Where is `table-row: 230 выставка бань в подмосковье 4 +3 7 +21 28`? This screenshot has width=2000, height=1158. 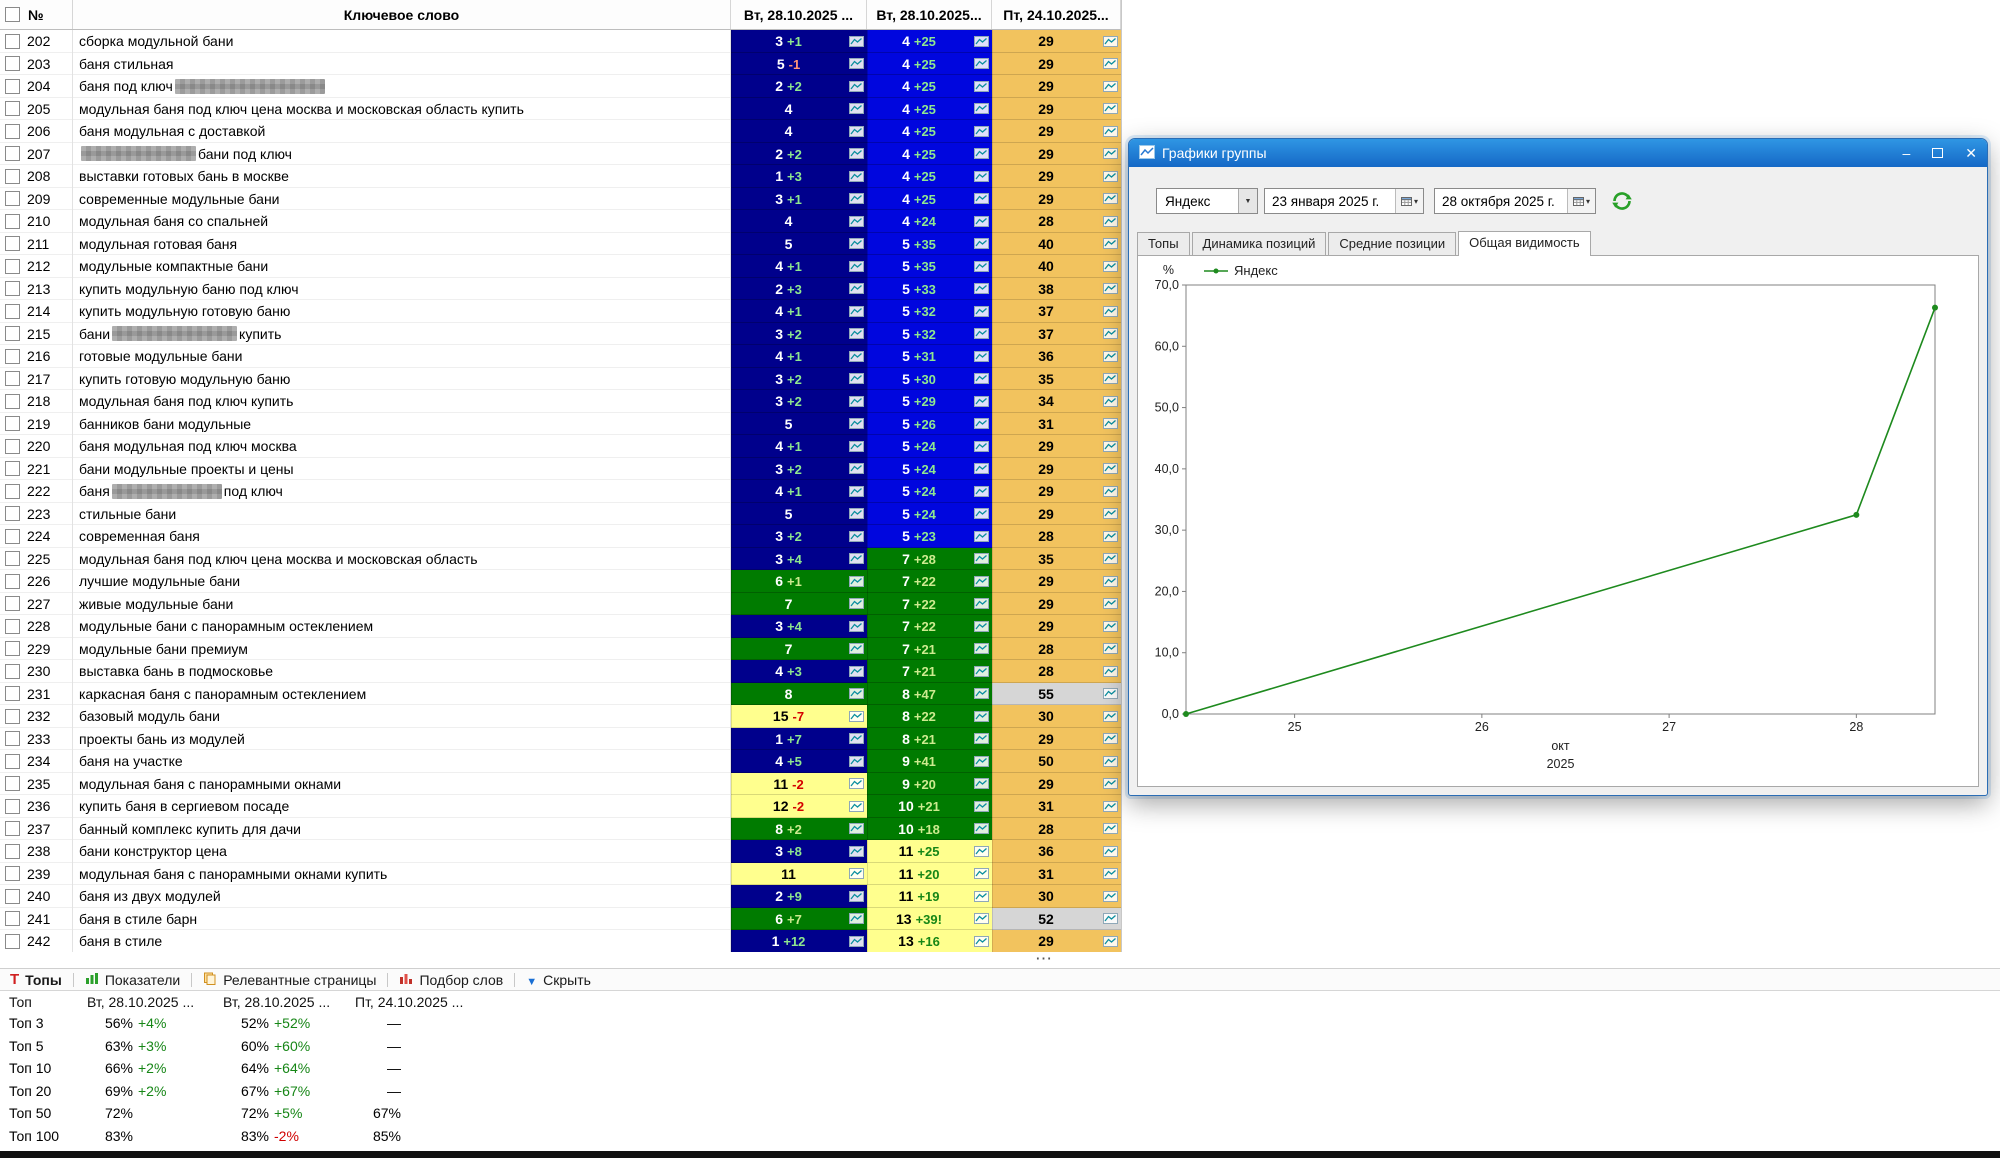
table-row: 230 выставка бань в подмосковье 4 +3 7 +21 28 is located at coordinates (560, 671).